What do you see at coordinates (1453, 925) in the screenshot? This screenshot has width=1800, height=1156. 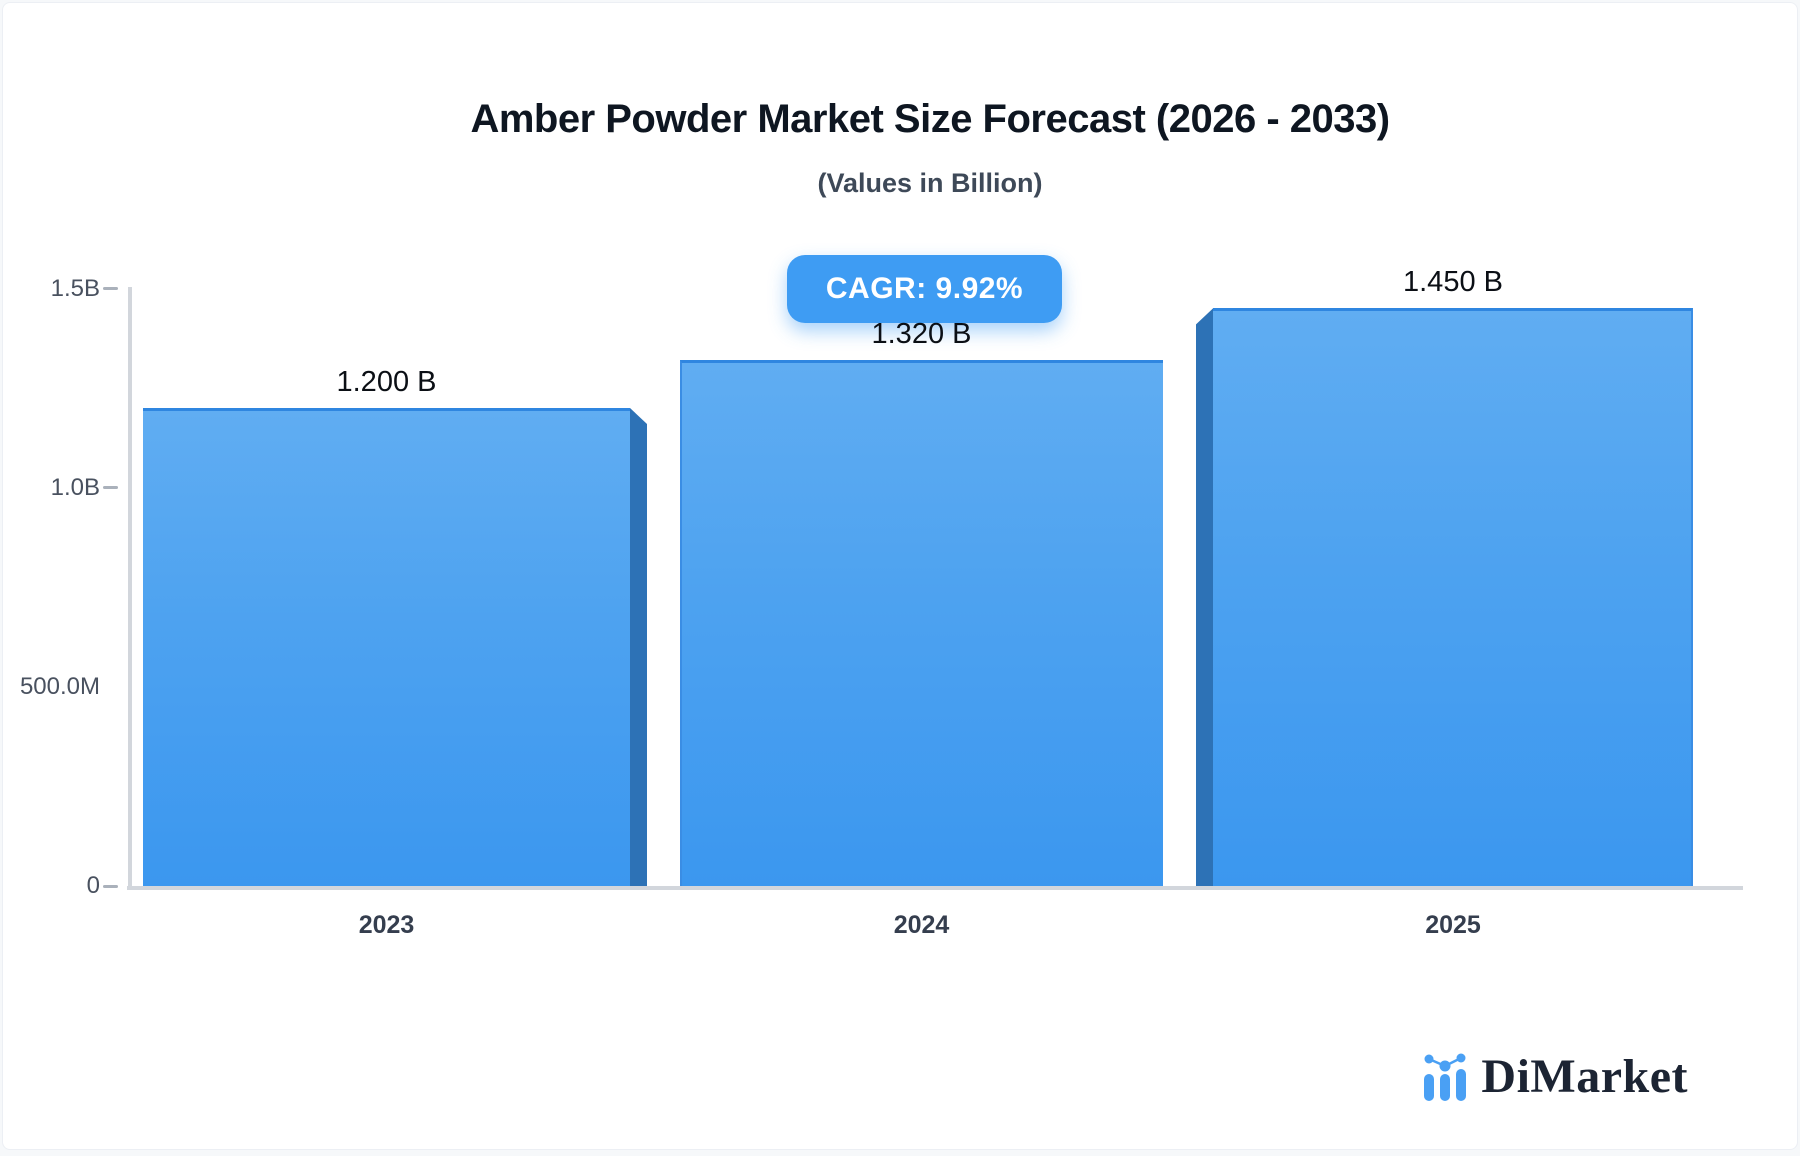 I see `x-axis-label: 2025` at bounding box center [1453, 925].